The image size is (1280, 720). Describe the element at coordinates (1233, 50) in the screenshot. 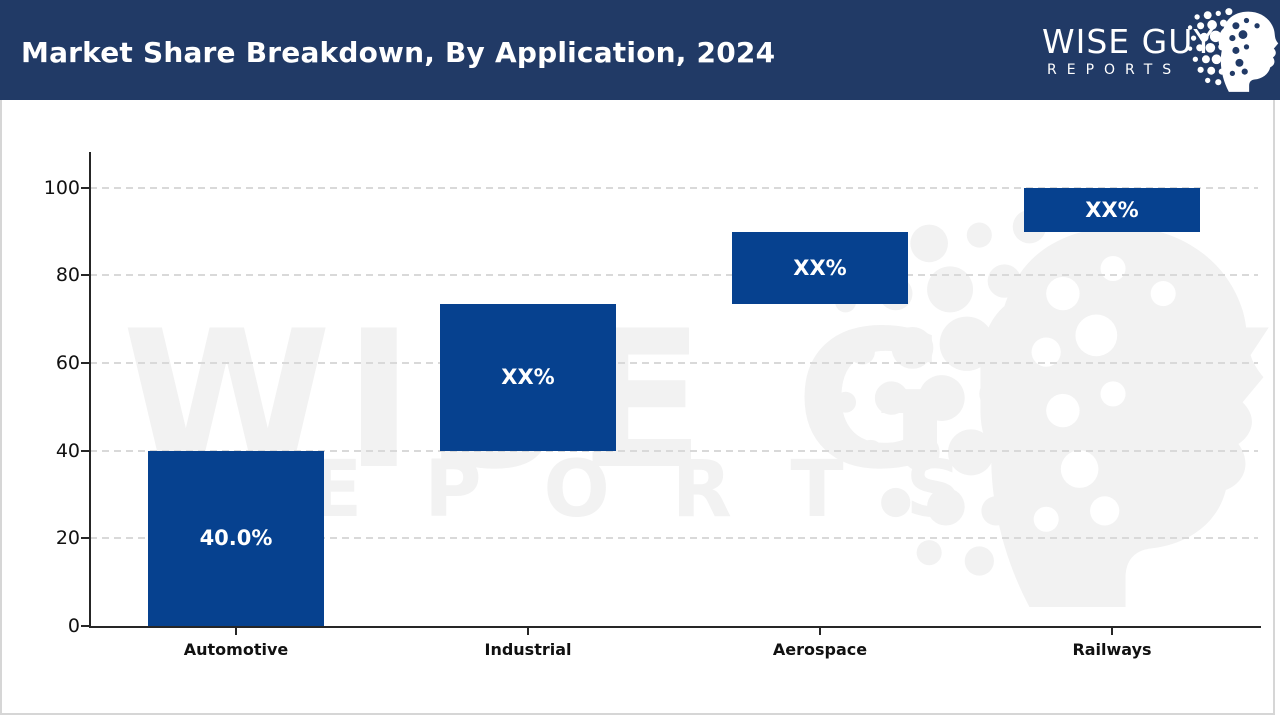

I see `logo-face-icon` at that location.